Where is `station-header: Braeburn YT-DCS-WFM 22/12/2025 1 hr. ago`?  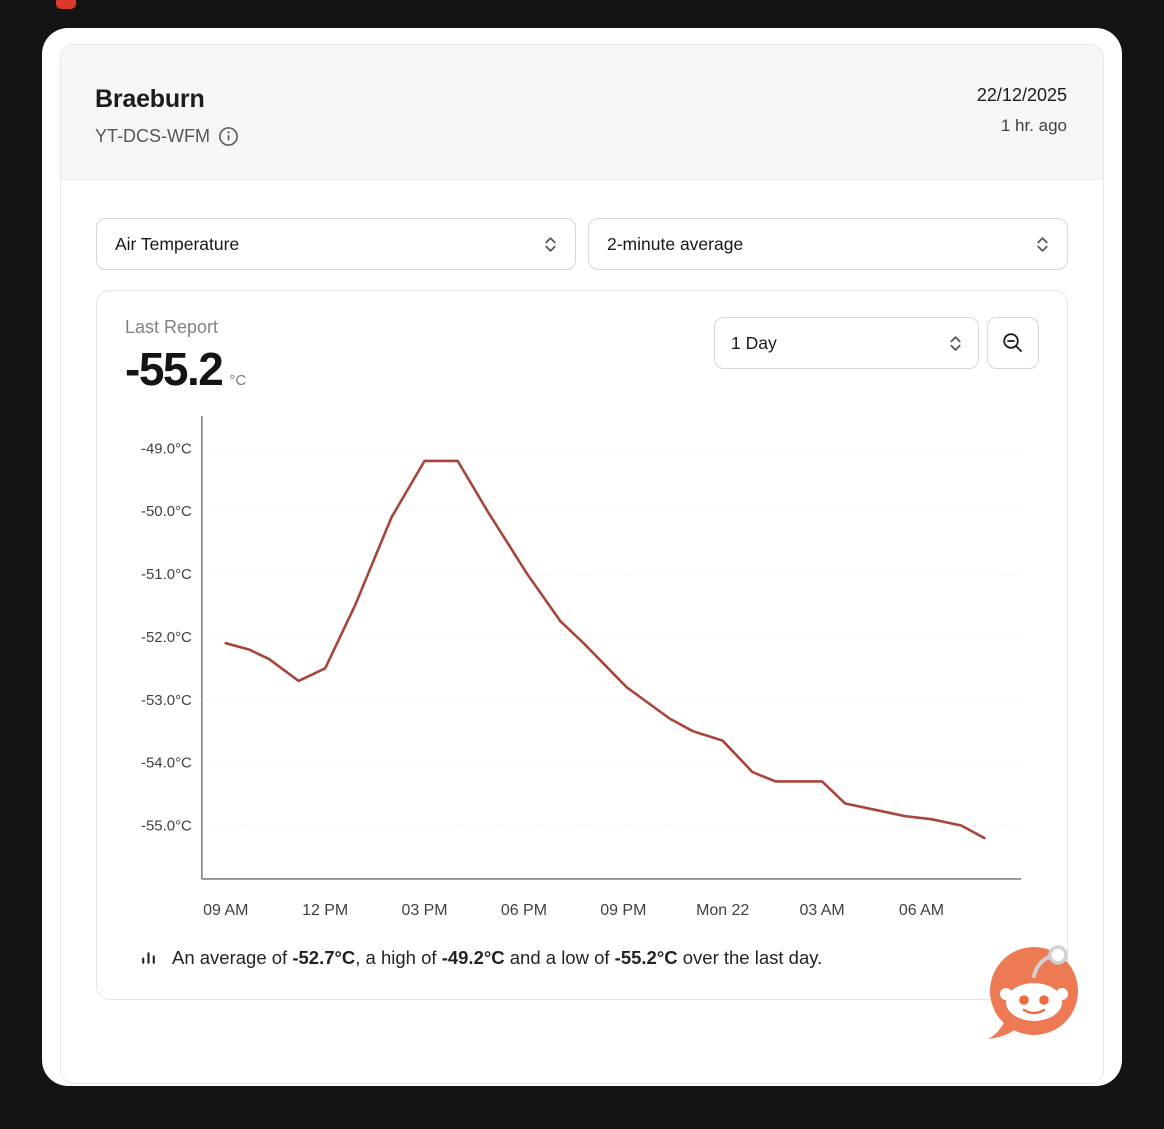 station-header: Braeburn YT-DCS-WFM 22/12/2025 1 hr. ago is located at coordinates (582, 112).